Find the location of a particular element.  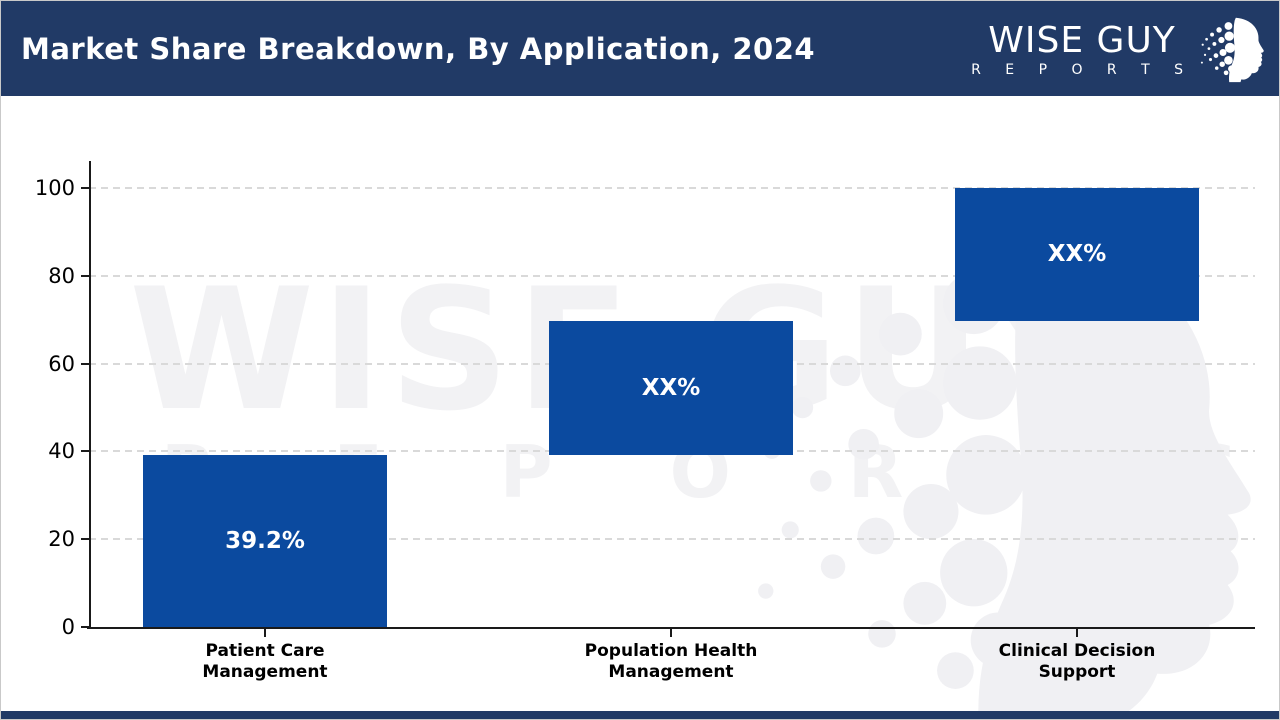

brand-logo: WISE GUY R E P O R T S is located at coordinates (1119, 49).